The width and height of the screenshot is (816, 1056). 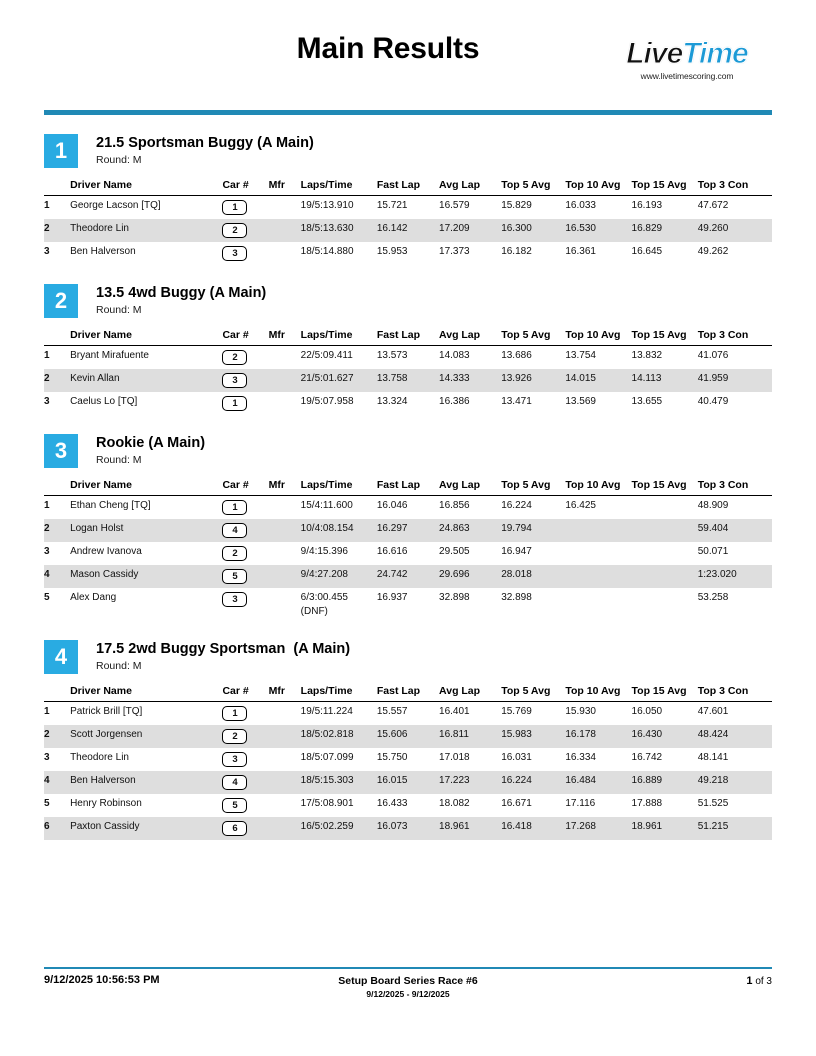 I want to click on laps-time-value: 15/4:11.600, so click(x=326, y=505).